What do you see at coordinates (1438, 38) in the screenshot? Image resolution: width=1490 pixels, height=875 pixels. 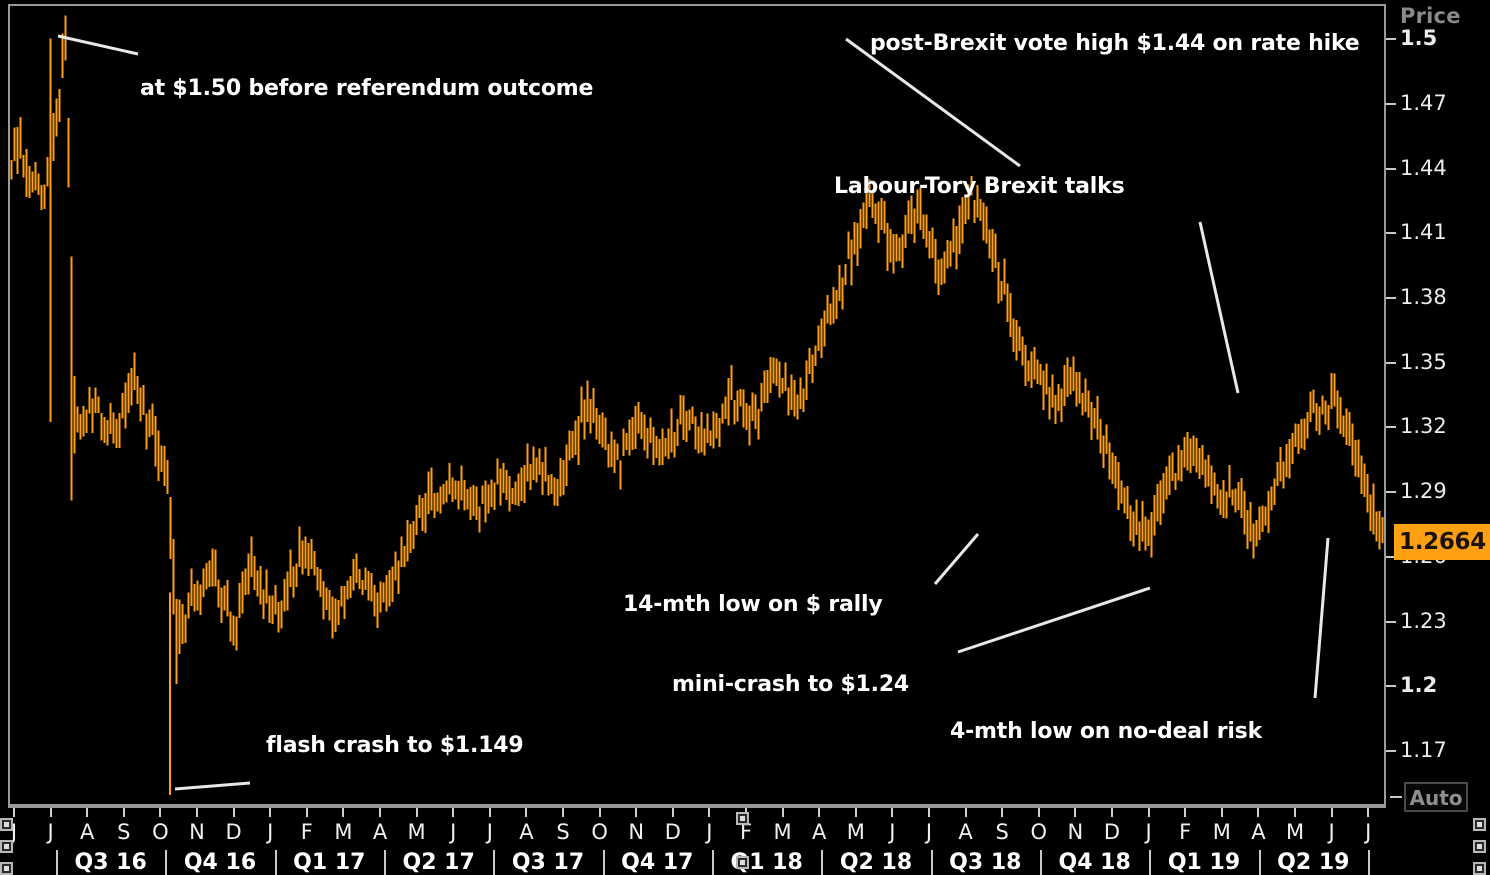 I see `price-tick-1-5: 1.5` at bounding box center [1438, 38].